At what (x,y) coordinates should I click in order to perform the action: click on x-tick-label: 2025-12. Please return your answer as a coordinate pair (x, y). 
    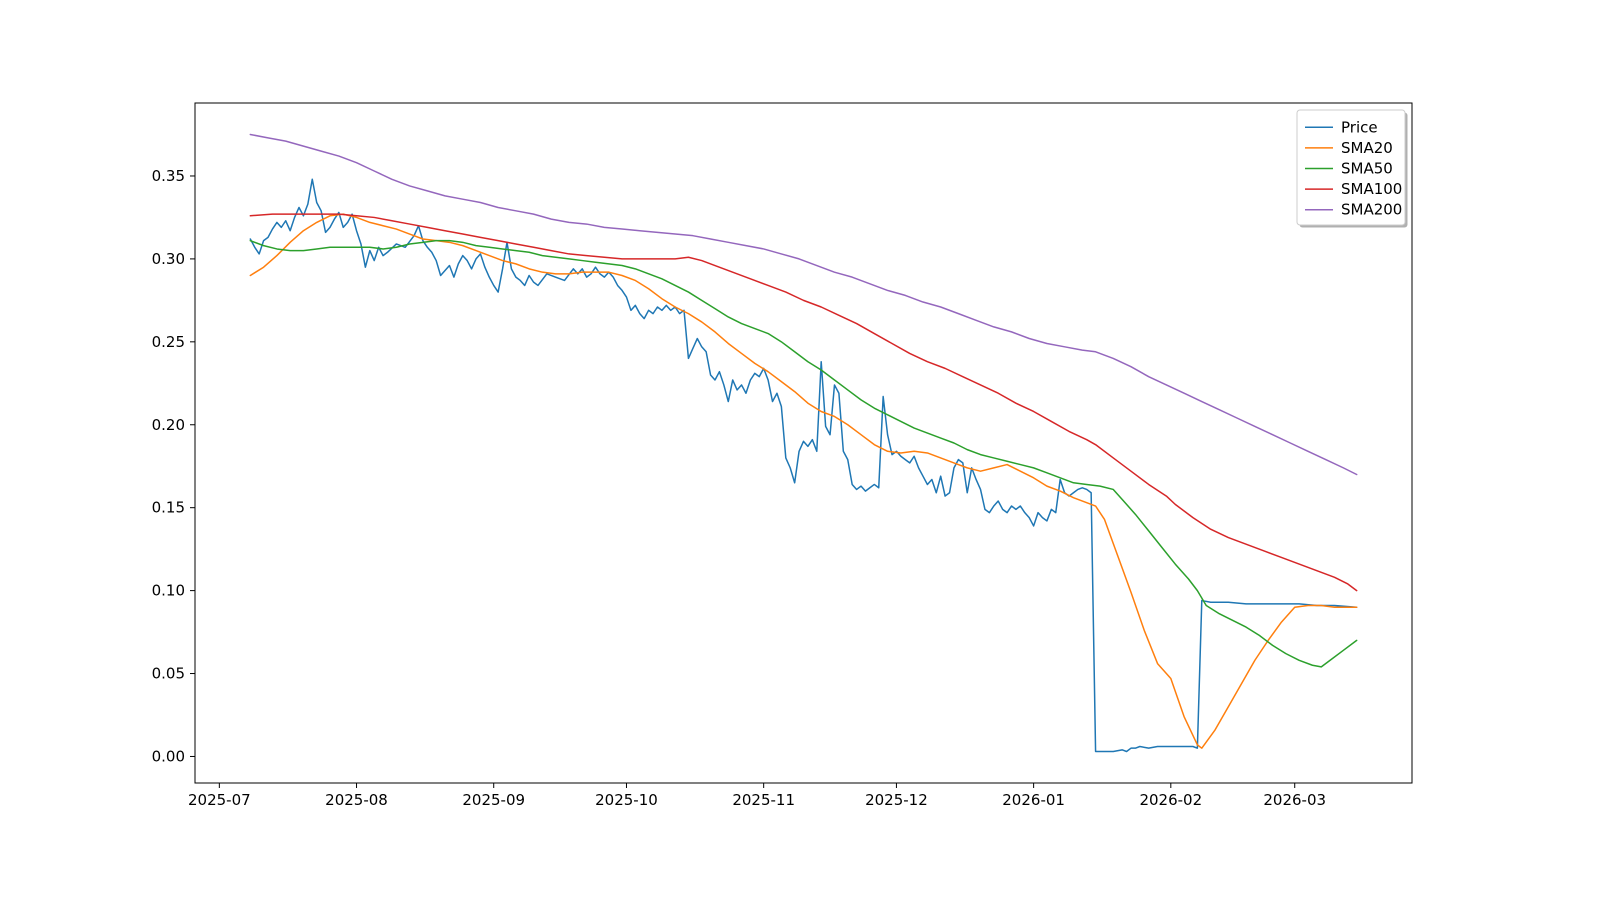
    Looking at the image, I should click on (896, 800).